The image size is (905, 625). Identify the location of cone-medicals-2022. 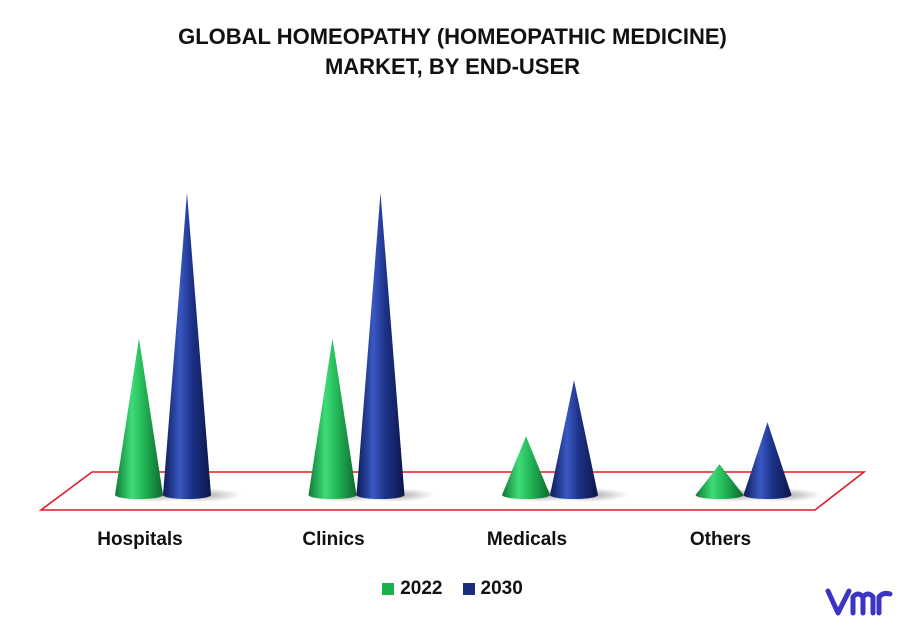
(526, 467).